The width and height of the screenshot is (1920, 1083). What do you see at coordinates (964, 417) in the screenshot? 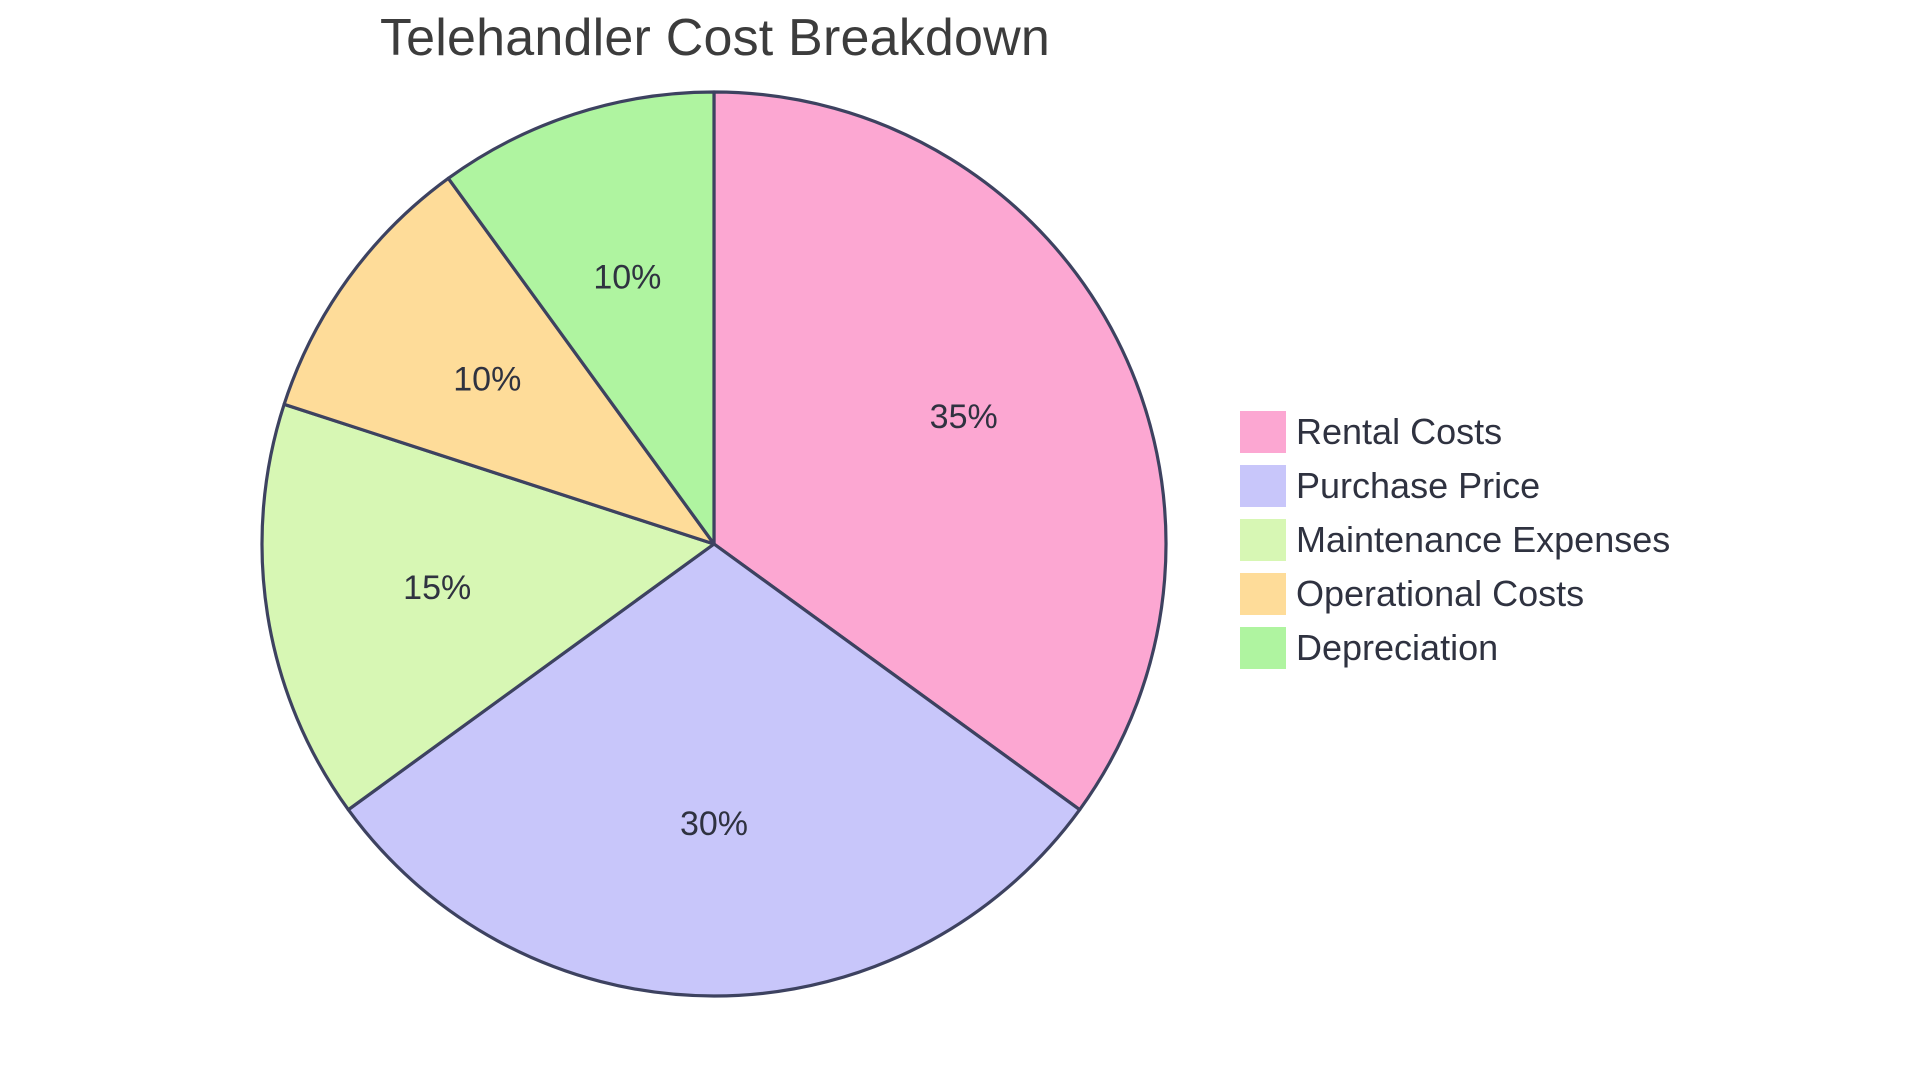
I see `pie-slice-value-label: 35%` at bounding box center [964, 417].